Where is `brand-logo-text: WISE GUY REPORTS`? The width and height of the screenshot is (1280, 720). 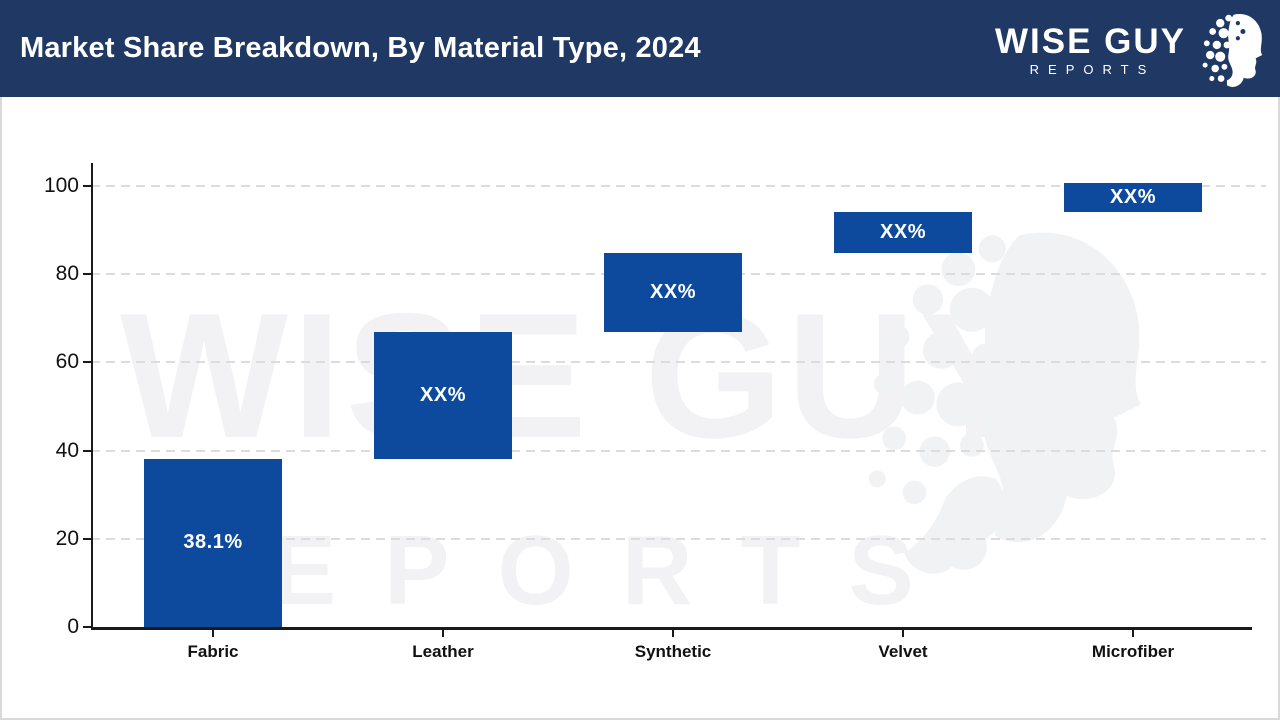 brand-logo-text: WISE GUY REPORTS is located at coordinates (1090, 50).